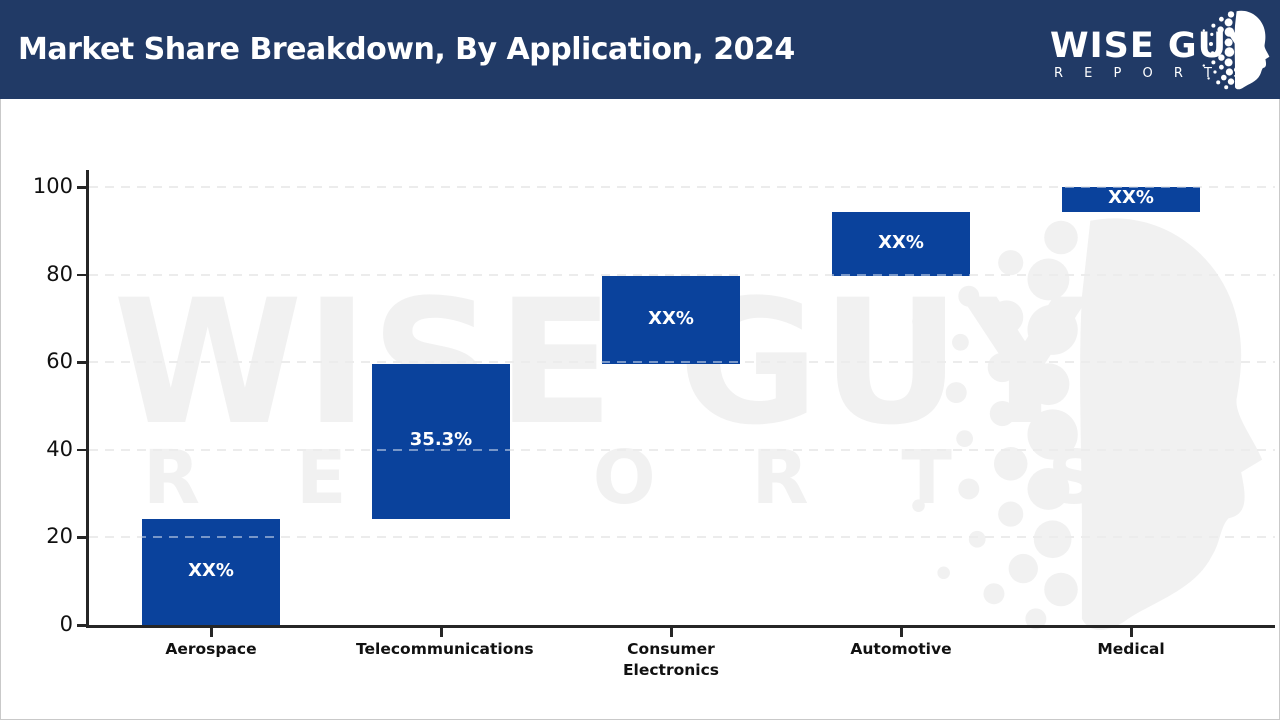  I want to click on y-axis-line, so click(87, 399).